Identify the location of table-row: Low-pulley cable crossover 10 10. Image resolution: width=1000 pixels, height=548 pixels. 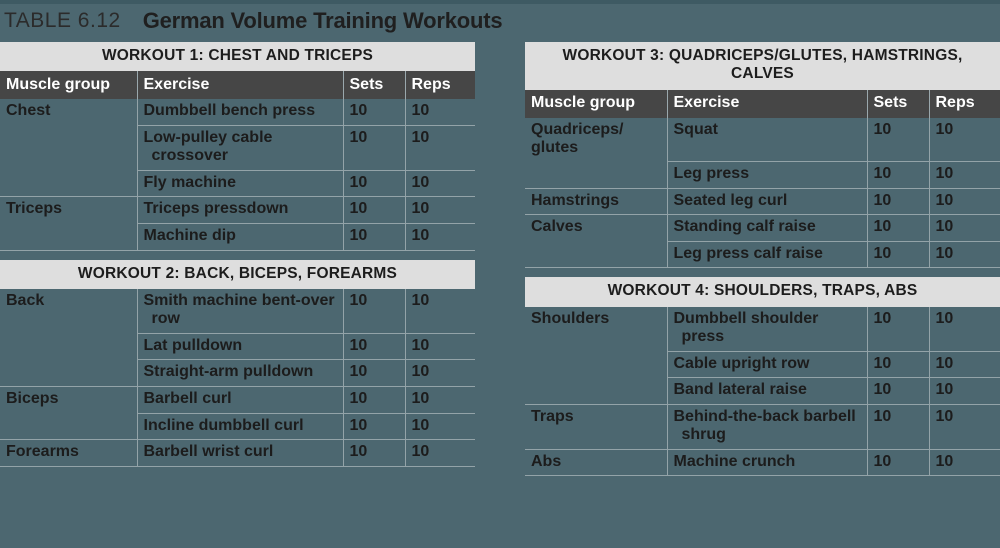
(237, 148).